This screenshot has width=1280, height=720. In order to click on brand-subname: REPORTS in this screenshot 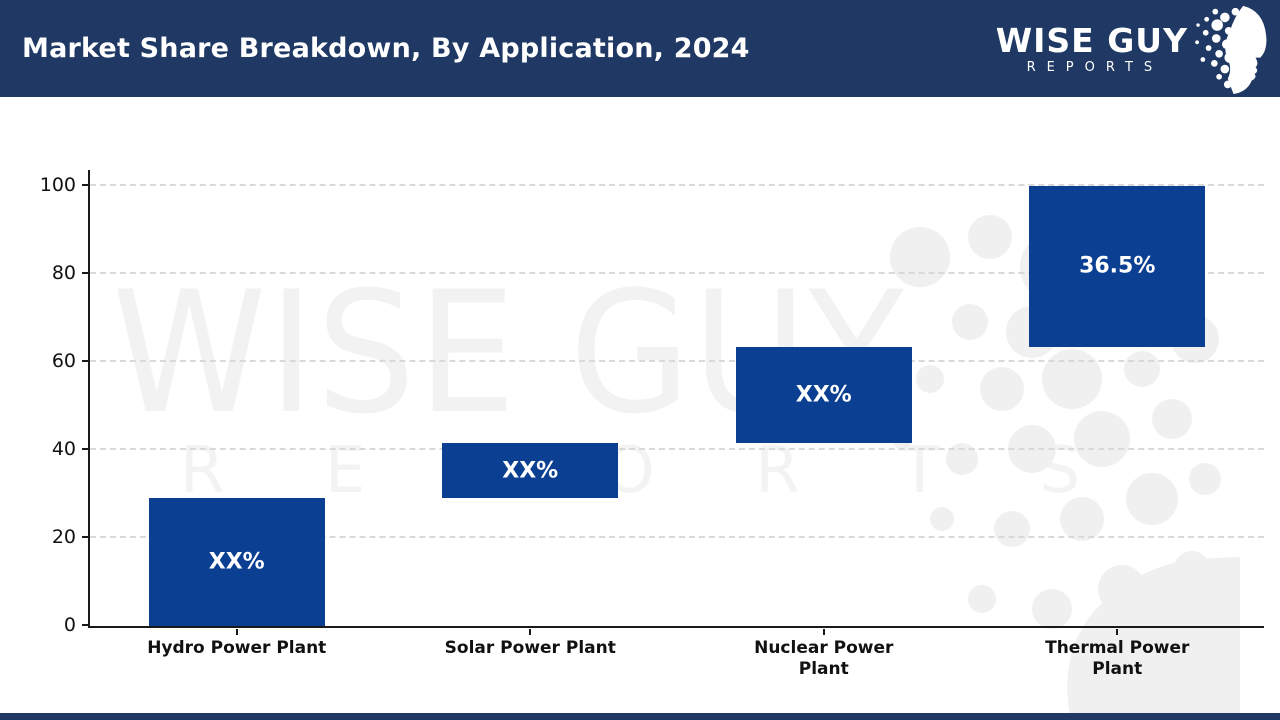, I will do `click(1095, 67)`.